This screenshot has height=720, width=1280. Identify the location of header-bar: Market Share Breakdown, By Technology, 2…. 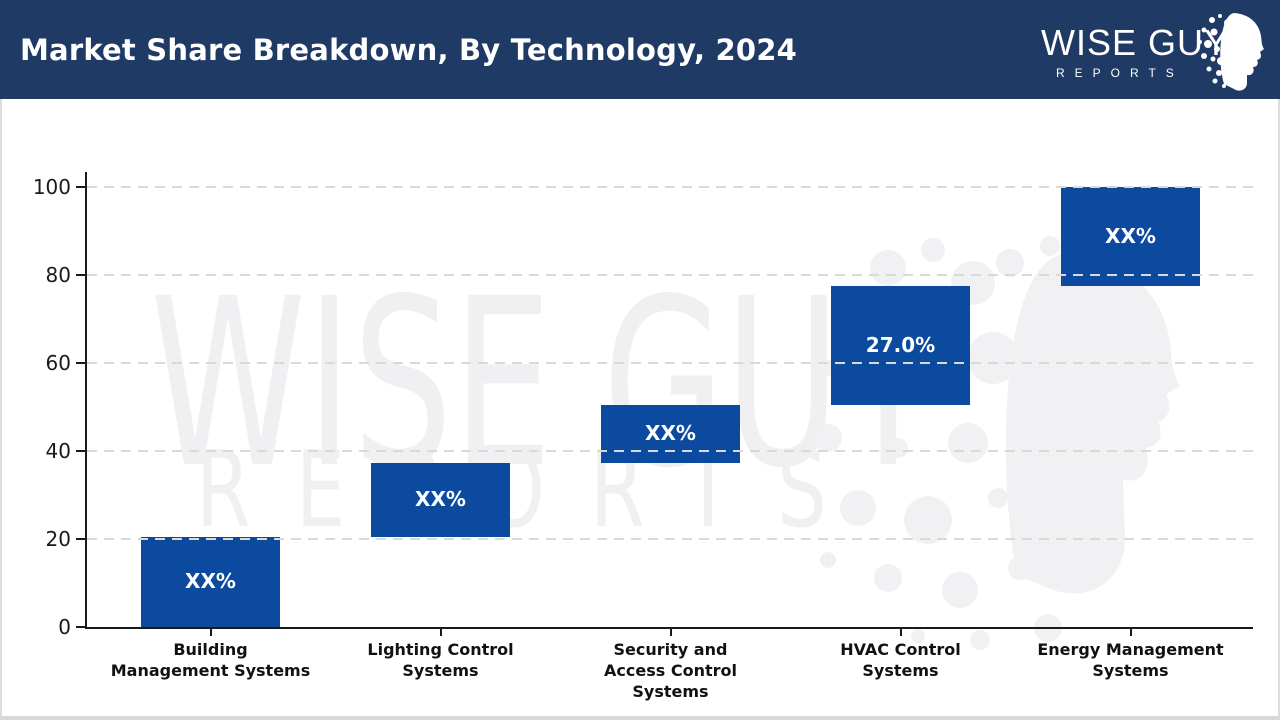
(640, 49).